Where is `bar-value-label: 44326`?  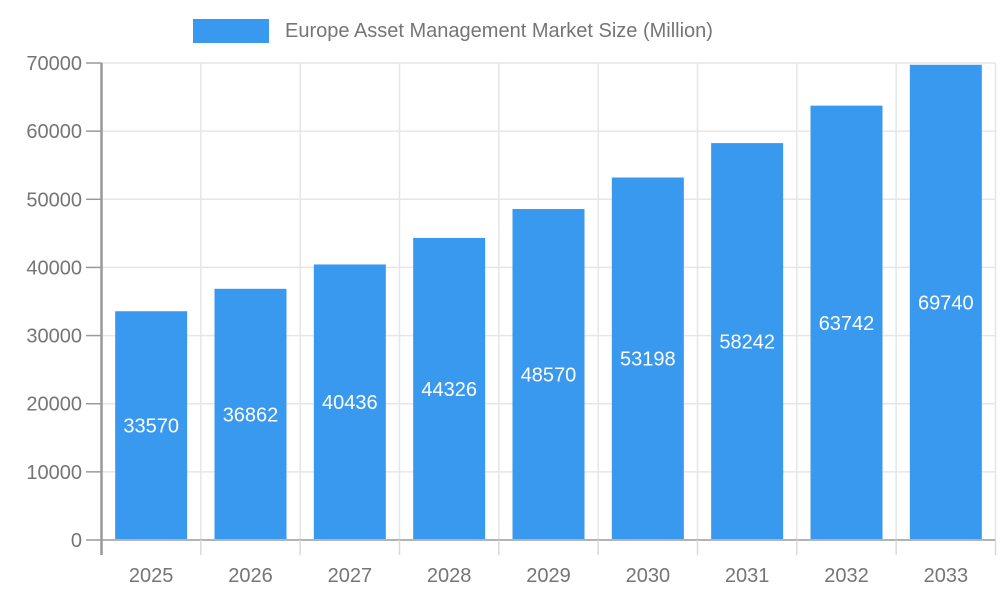
bar-value-label: 44326 is located at coordinates (449, 390).